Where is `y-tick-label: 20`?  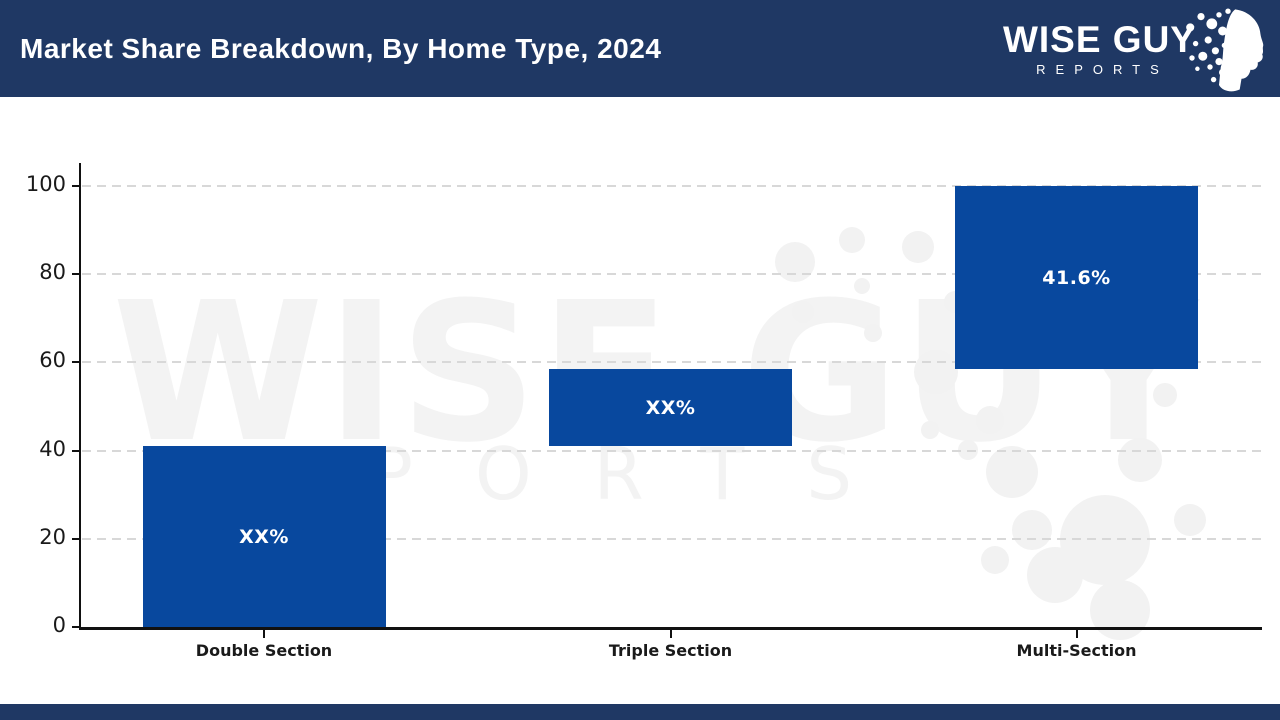 y-tick-label: 20 is located at coordinates (52, 536).